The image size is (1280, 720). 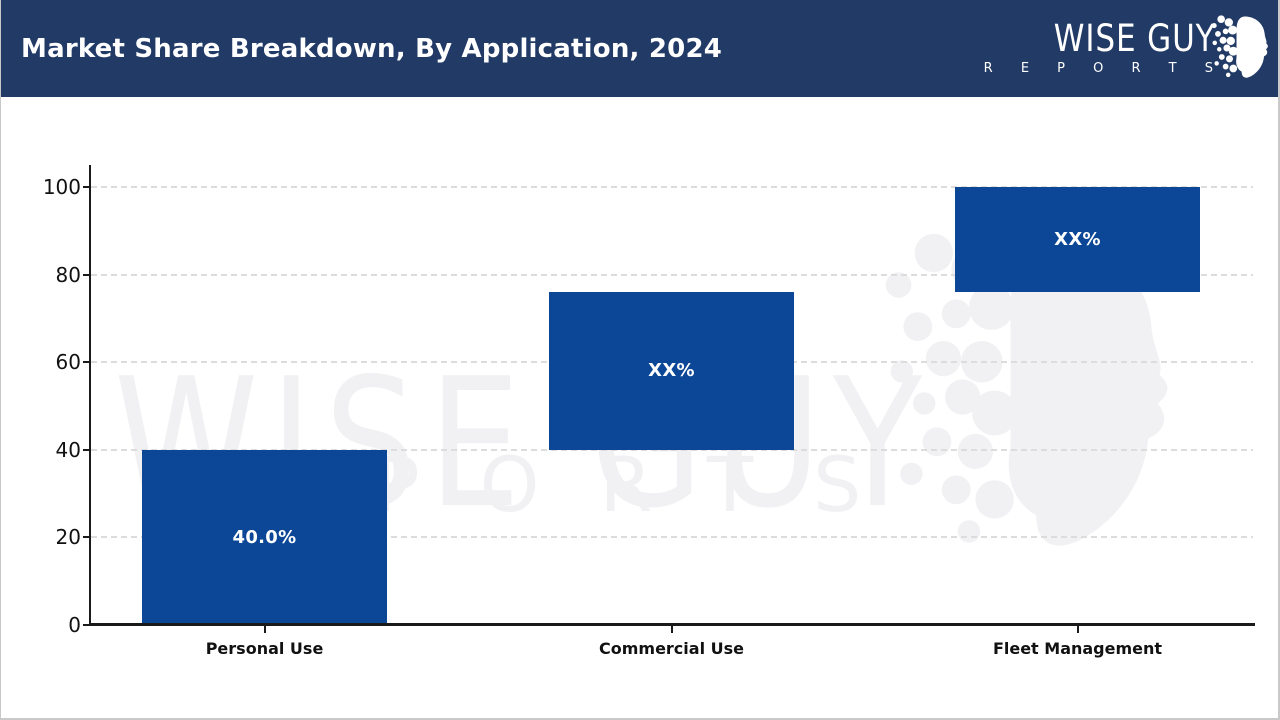 What do you see at coordinates (61, 187) in the screenshot?
I see `y-tick-label: 100` at bounding box center [61, 187].